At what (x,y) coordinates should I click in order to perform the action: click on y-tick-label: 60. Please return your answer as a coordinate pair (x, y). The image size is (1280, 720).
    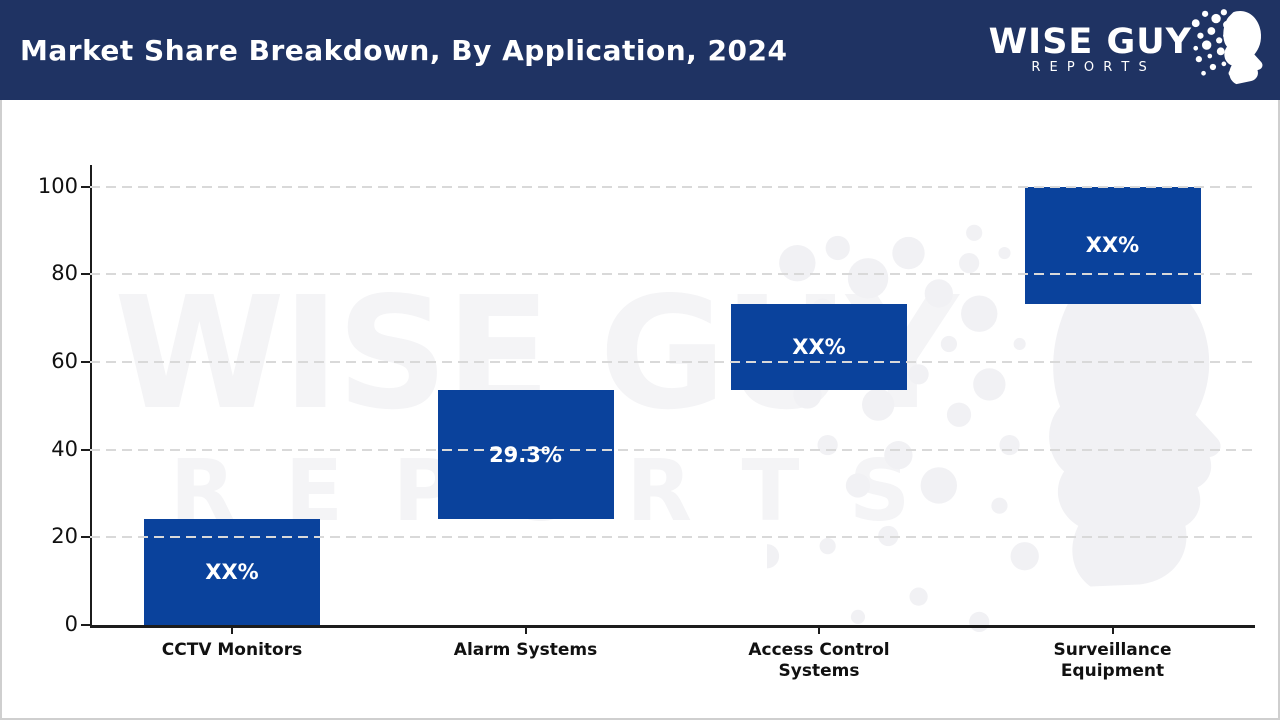
    Looking at the image, I should click on (64, 360).